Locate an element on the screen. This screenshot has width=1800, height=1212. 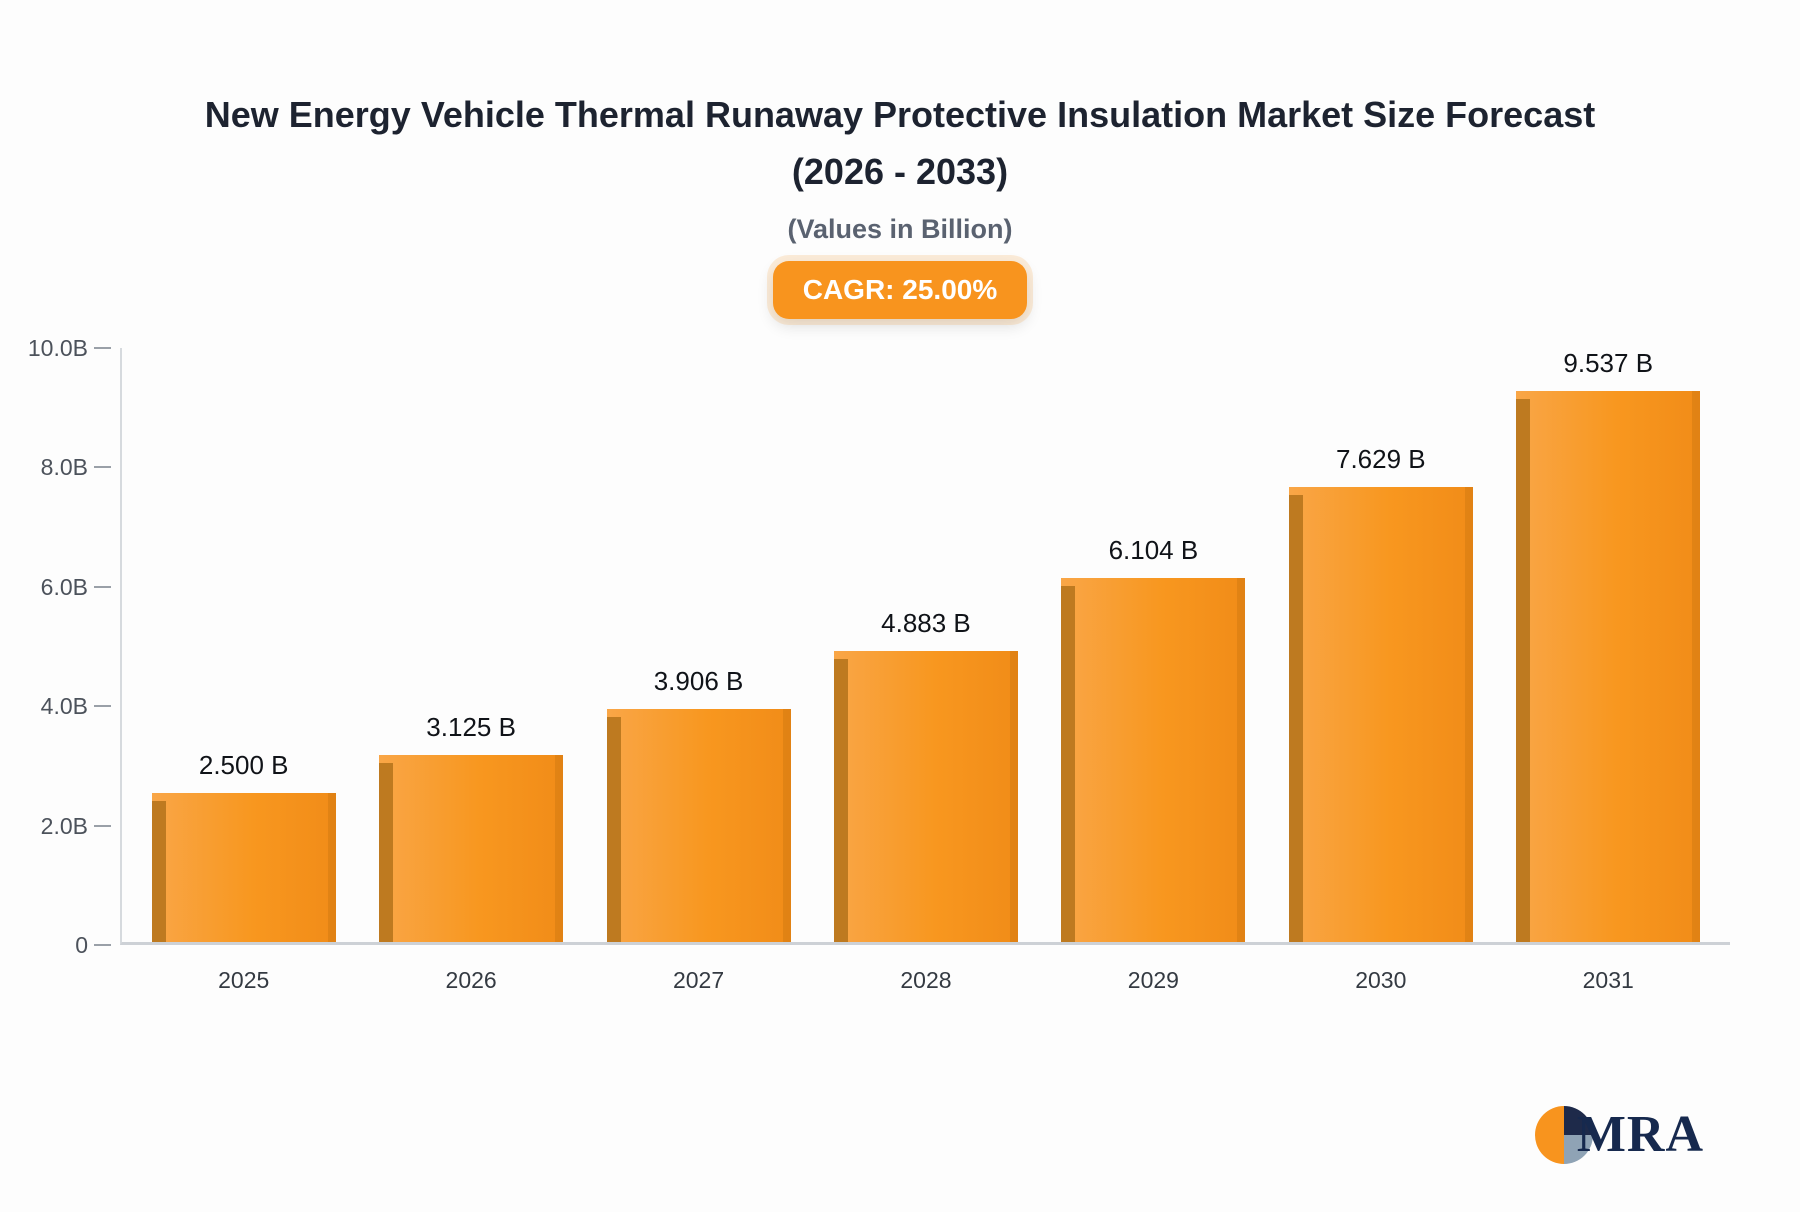
bar-group: 6.104 B 2029 is located at coordinates (1153, 670).